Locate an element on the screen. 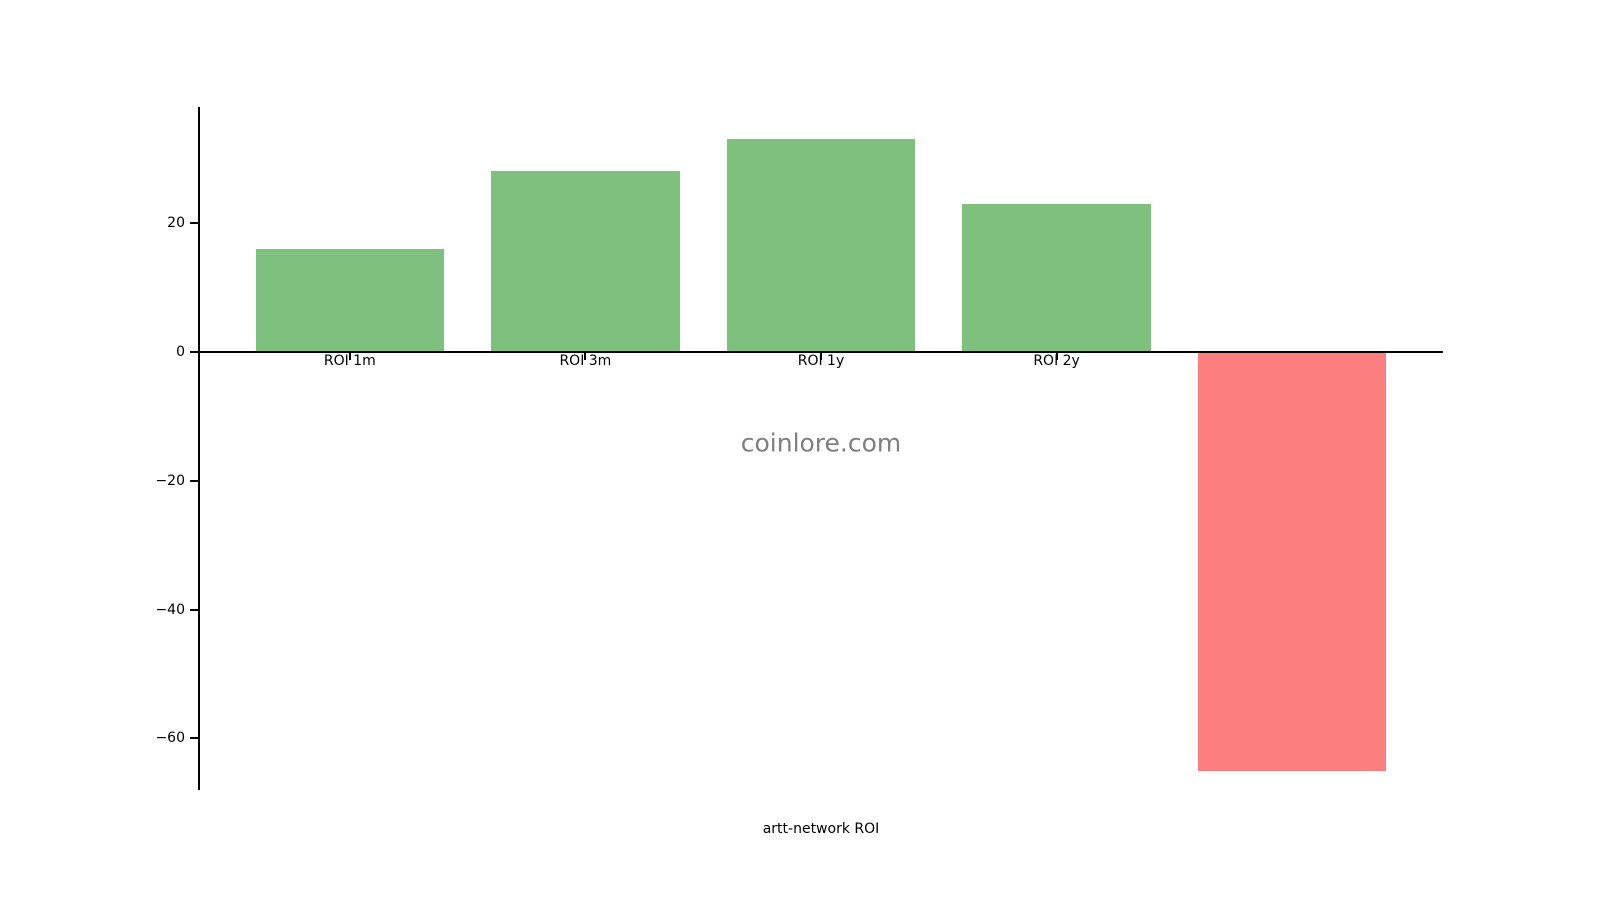 The height and width of the screenshot is (900, 1600). x-tick-label: ROI 1y is located at coordinates (821, 360).